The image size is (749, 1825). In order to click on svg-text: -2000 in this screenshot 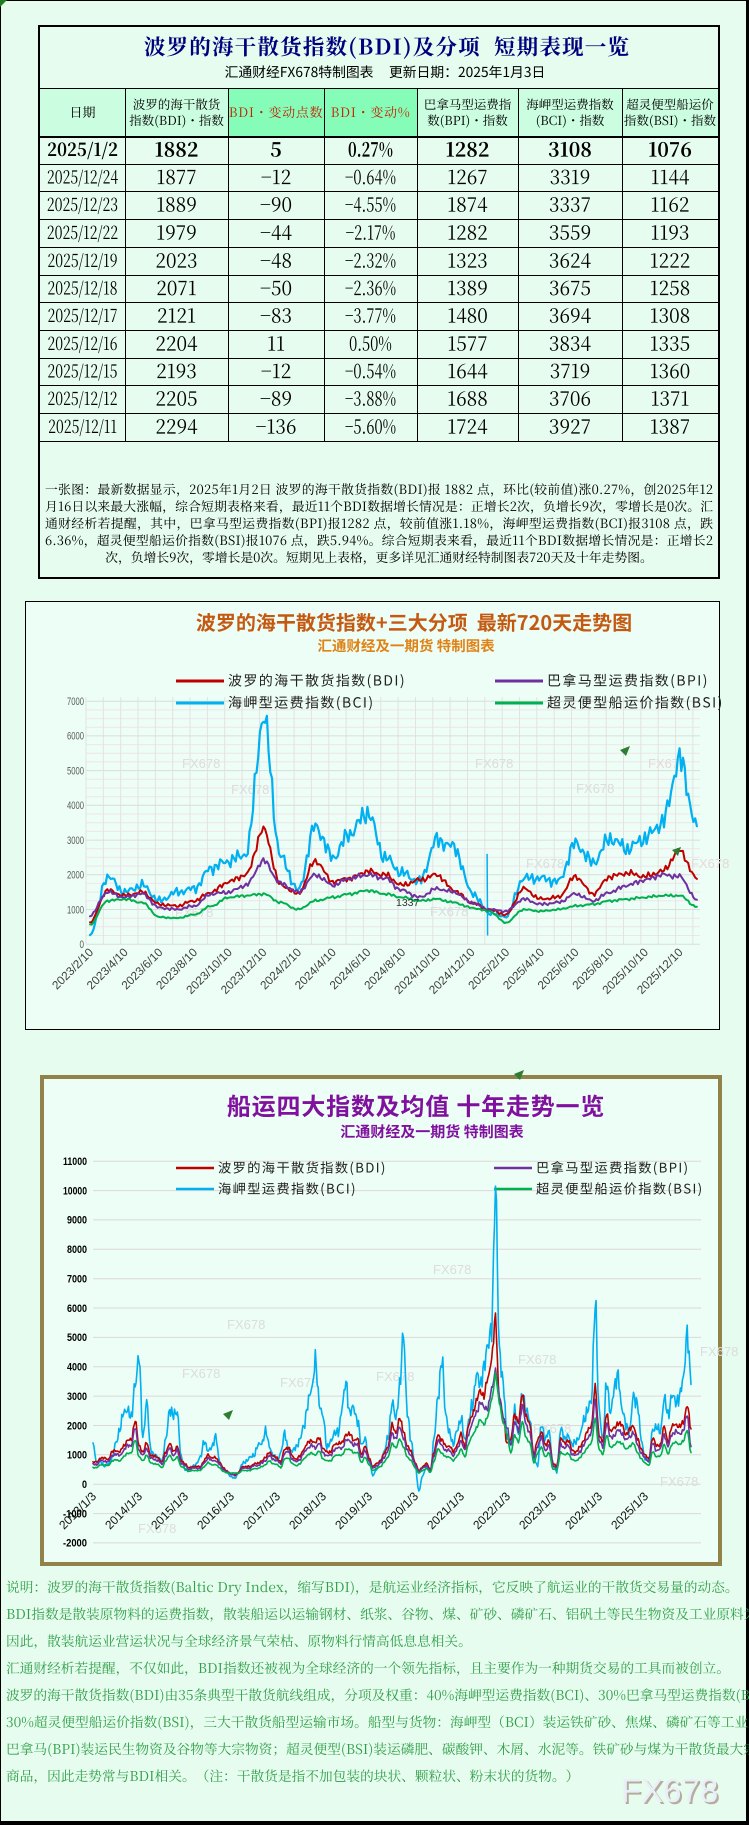, I will do `click(75, 1544)`.